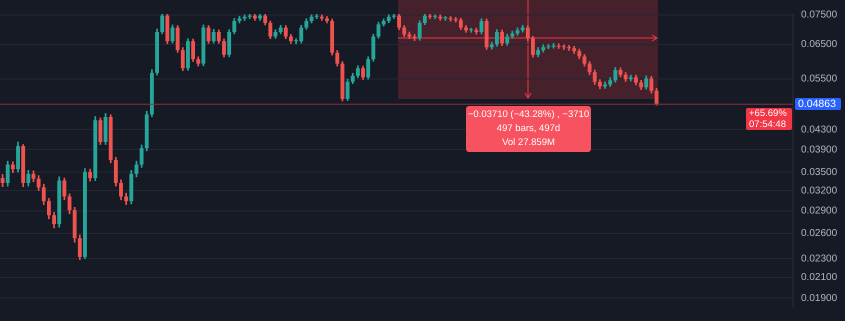  Describe the element at coordinates (528, 143) in the screenshot. I see `annotation: Vol 27.859M` at that location.